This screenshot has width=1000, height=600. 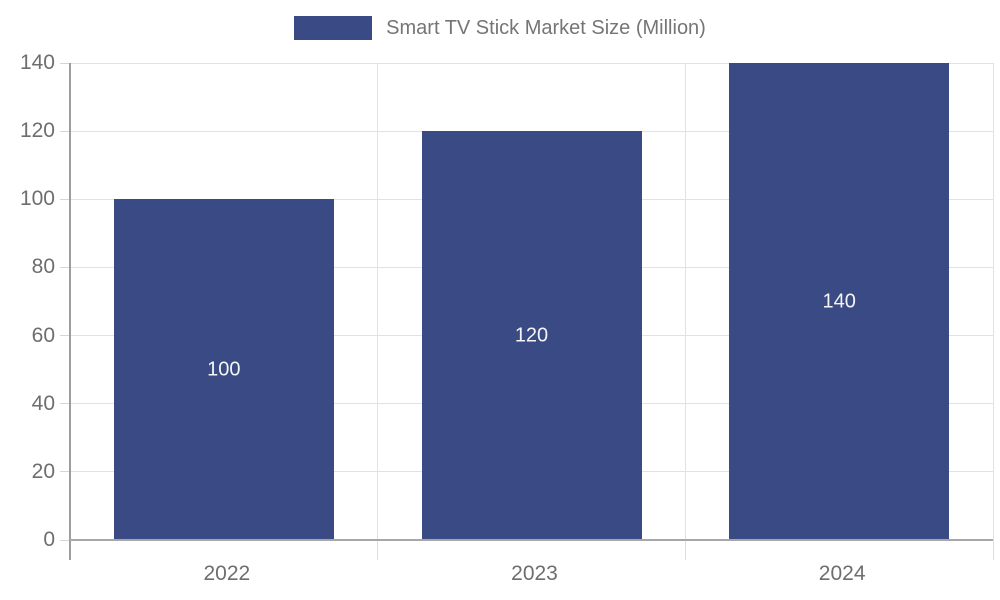 What do you see at coordinates (43, 471) in the screenshot?
I see `y-tick-label: 20` at bounding box center [43, 471].